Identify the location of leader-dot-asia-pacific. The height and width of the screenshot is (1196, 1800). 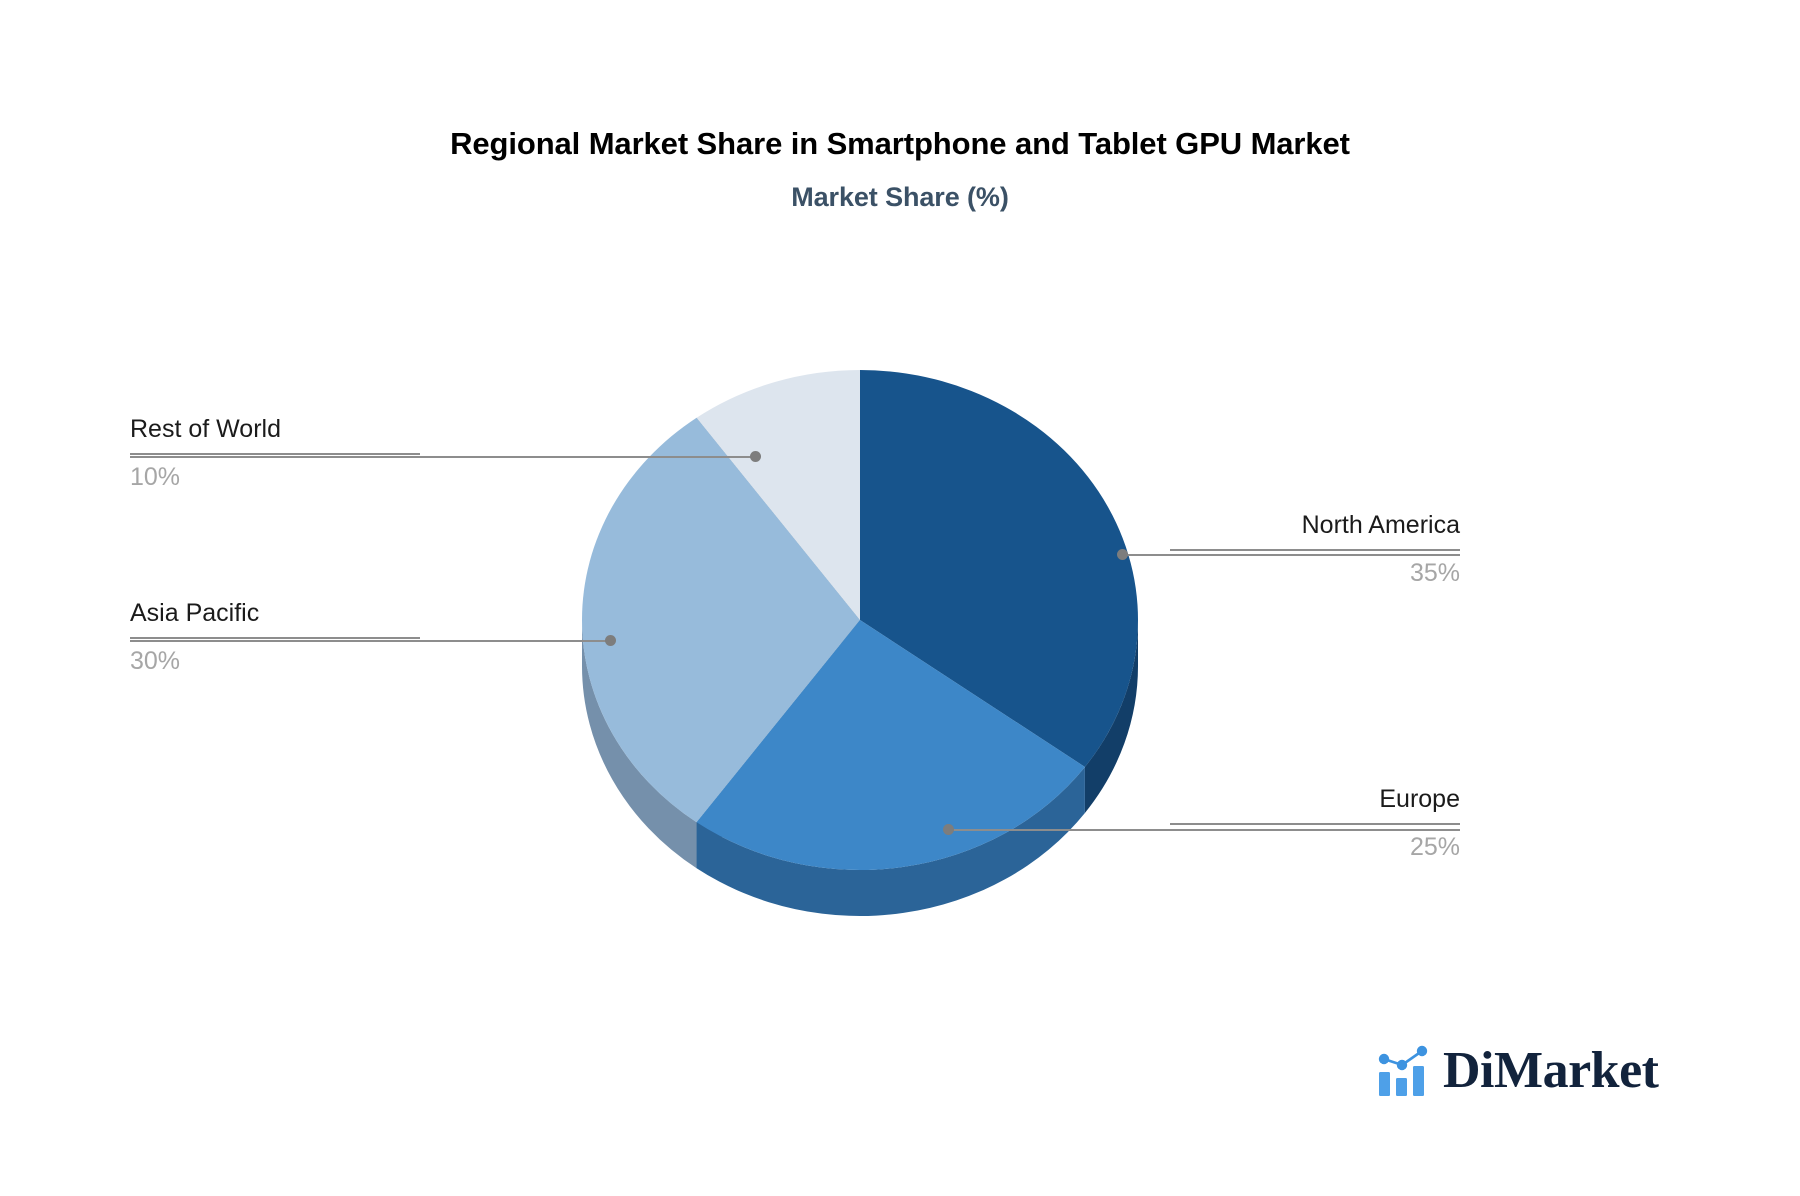
(610, 640).